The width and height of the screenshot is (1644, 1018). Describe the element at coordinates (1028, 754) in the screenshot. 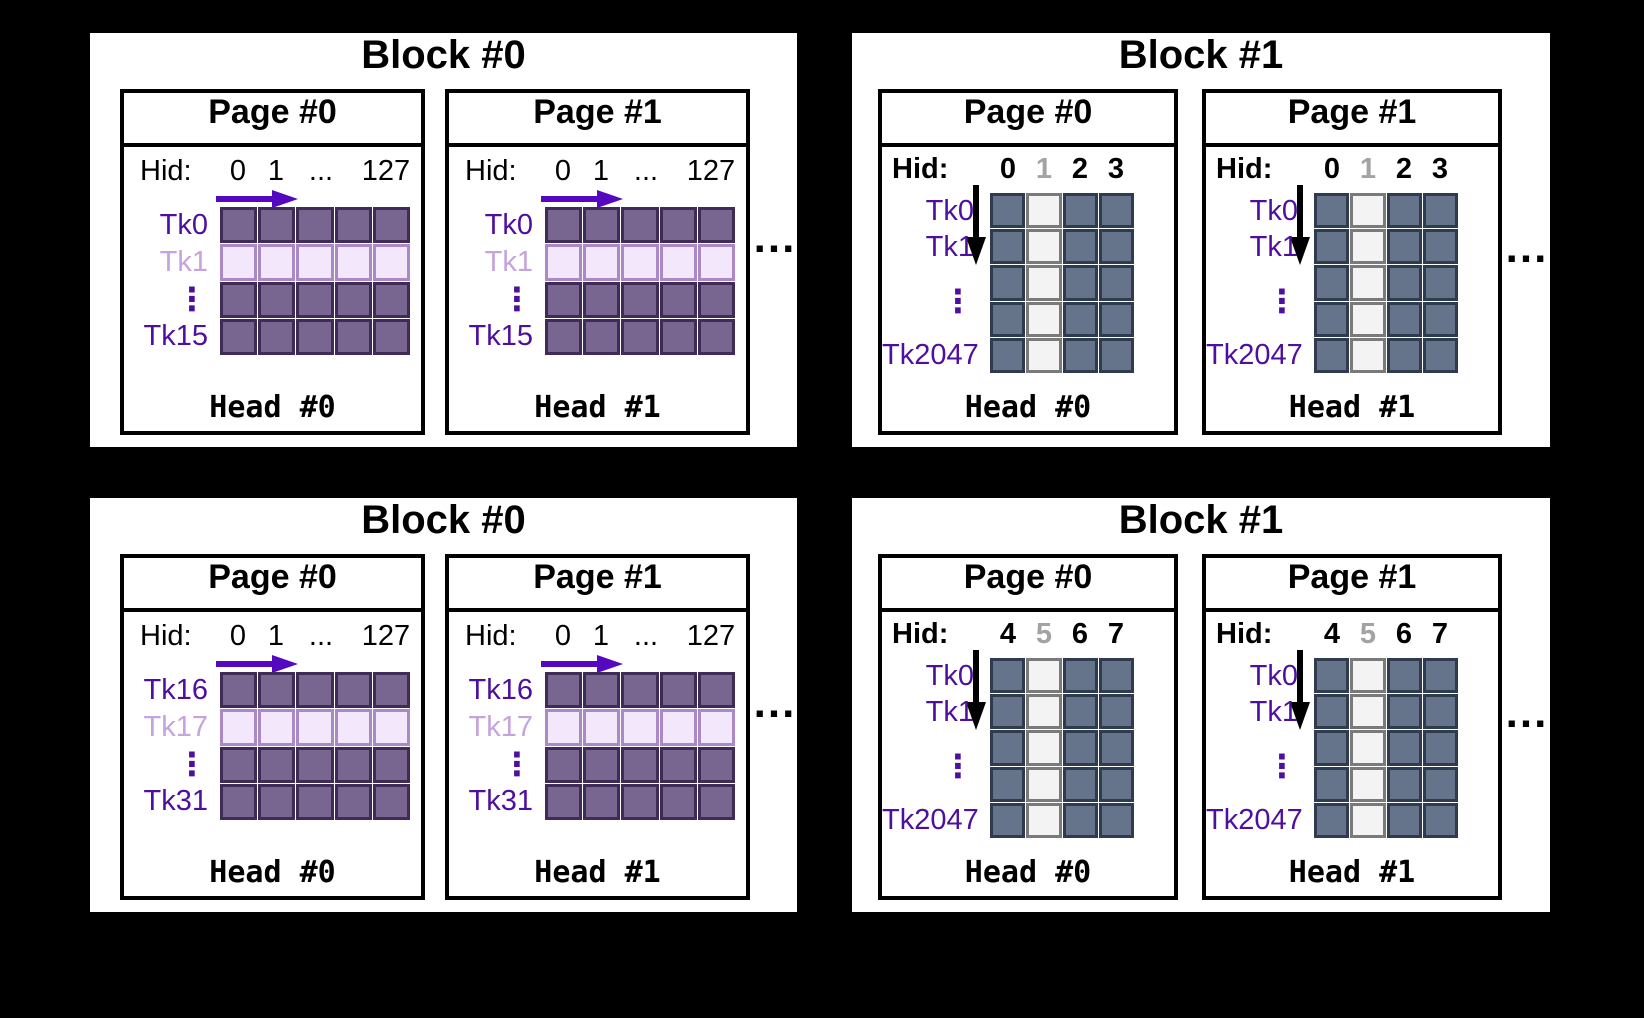

I see `page-content: Hid: 4 5 6 7 Tk0 Tk1 ⋮ Tk2047 Head #0` at that location.